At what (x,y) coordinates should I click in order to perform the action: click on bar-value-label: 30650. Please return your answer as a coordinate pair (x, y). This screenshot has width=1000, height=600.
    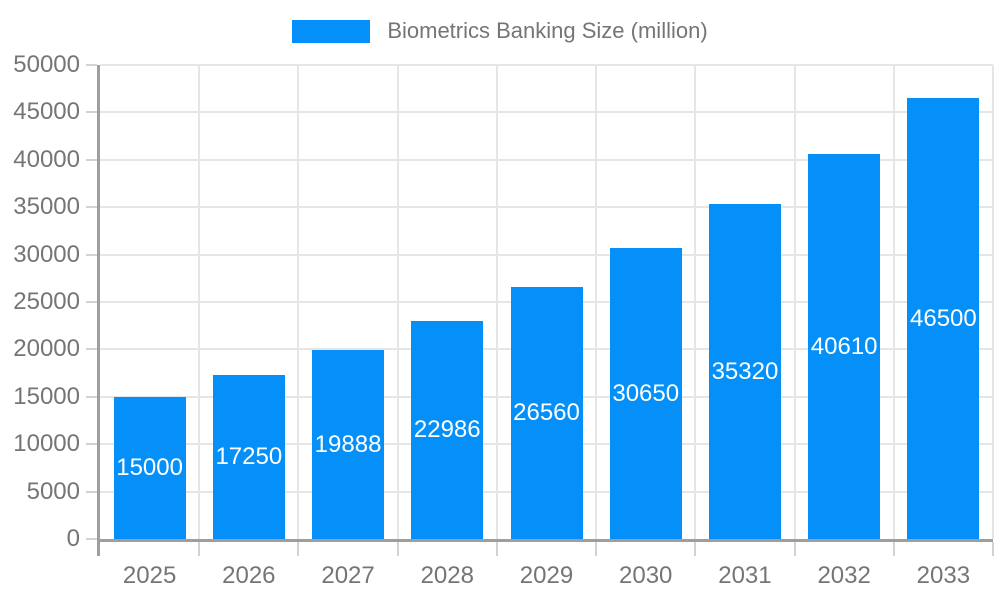
    Looking at the image, I should click on (646, 393).